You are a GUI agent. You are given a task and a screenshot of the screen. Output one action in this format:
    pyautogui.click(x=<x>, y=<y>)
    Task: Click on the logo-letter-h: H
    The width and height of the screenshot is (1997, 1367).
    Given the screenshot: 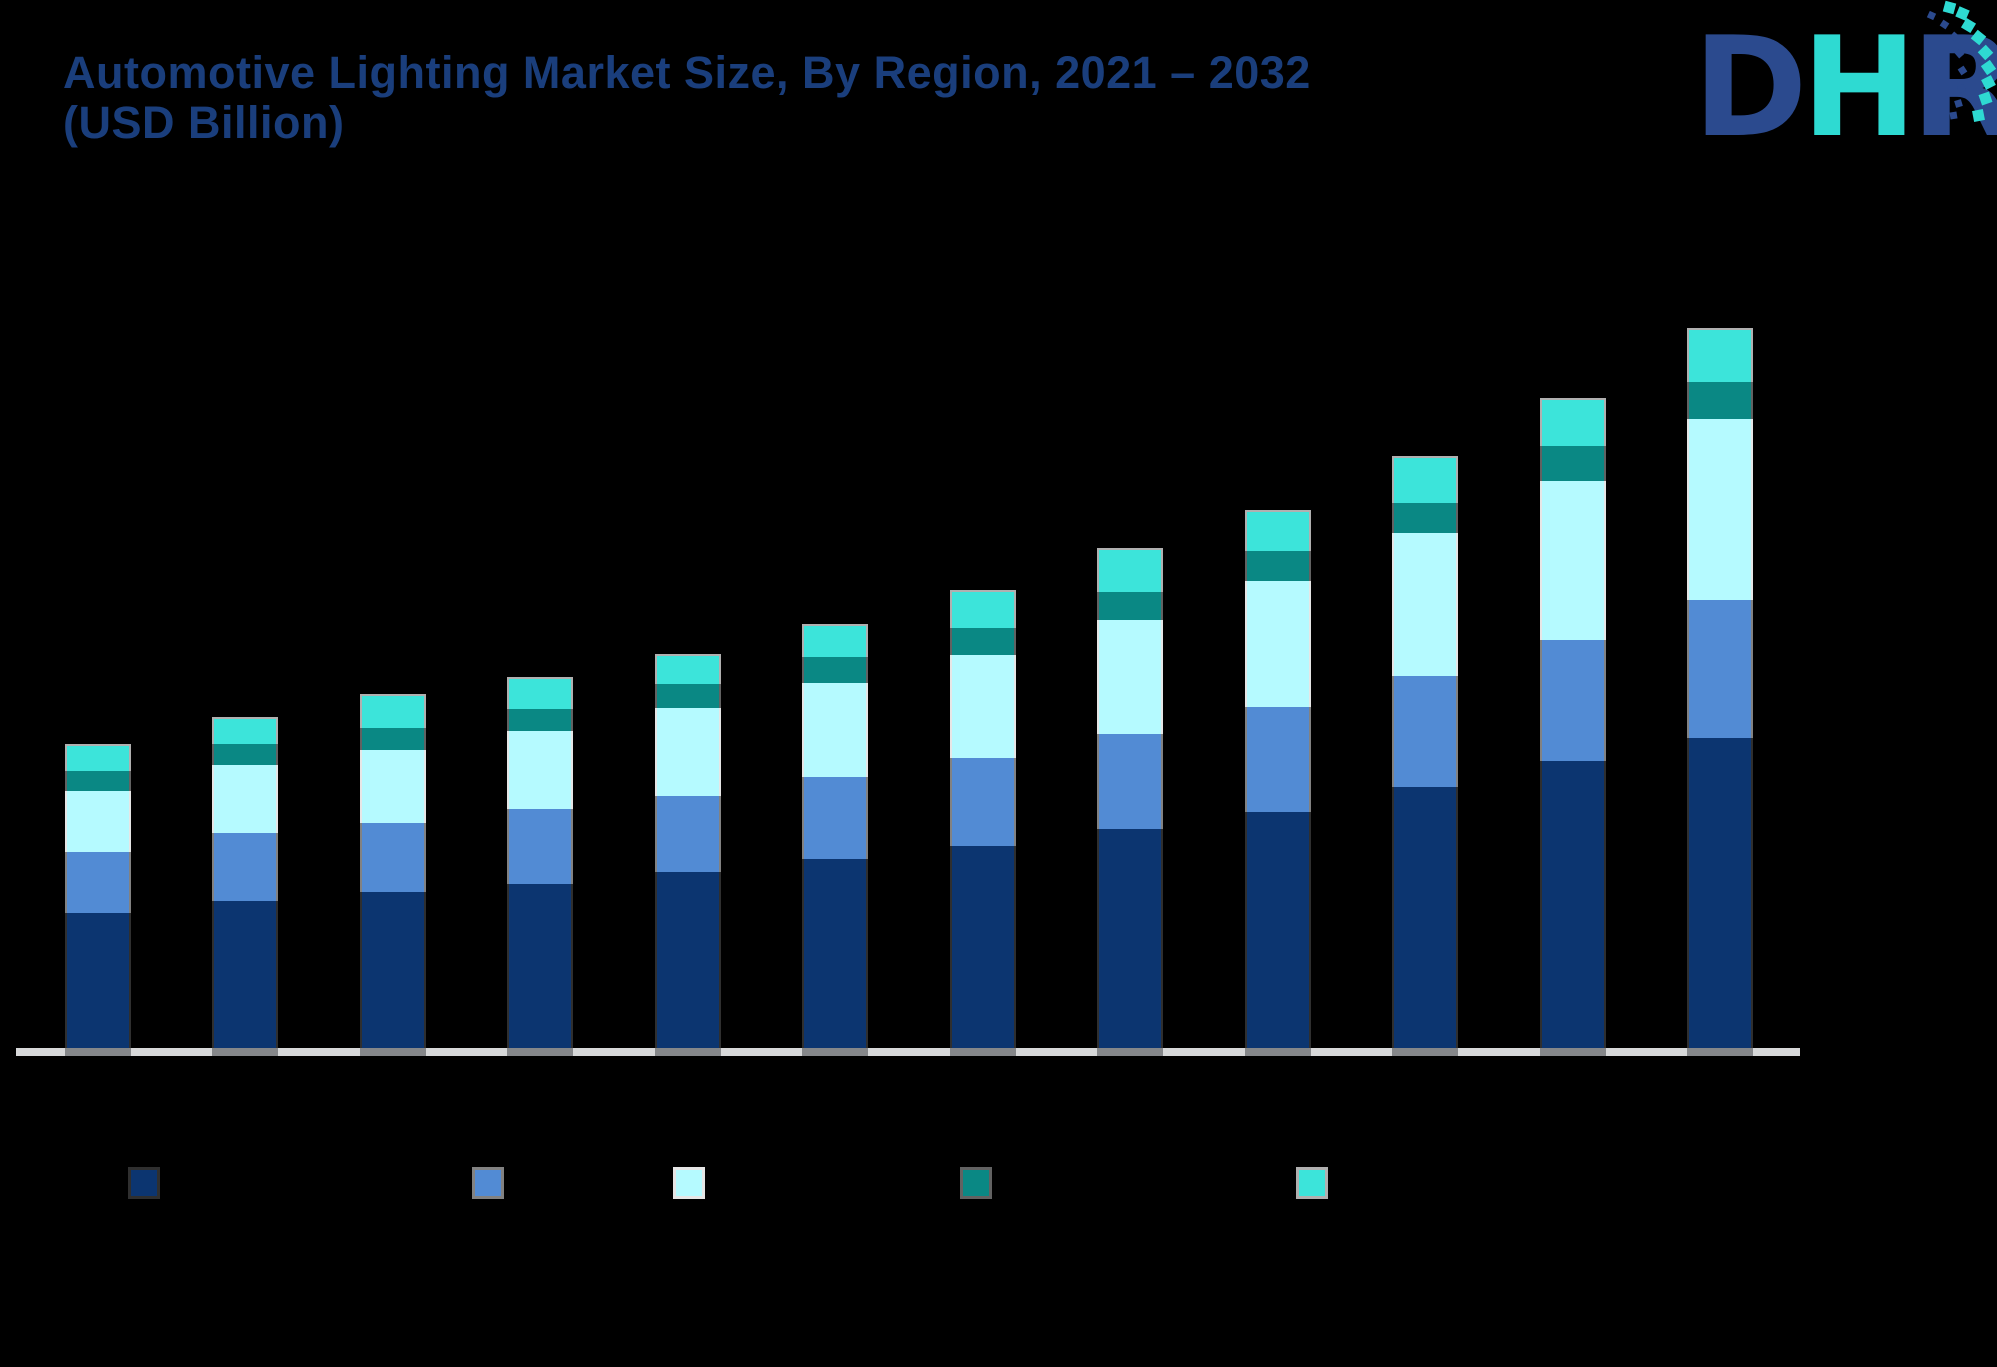 What is the action you would take?
    pyautogui.click(x=1859, y=87)
    